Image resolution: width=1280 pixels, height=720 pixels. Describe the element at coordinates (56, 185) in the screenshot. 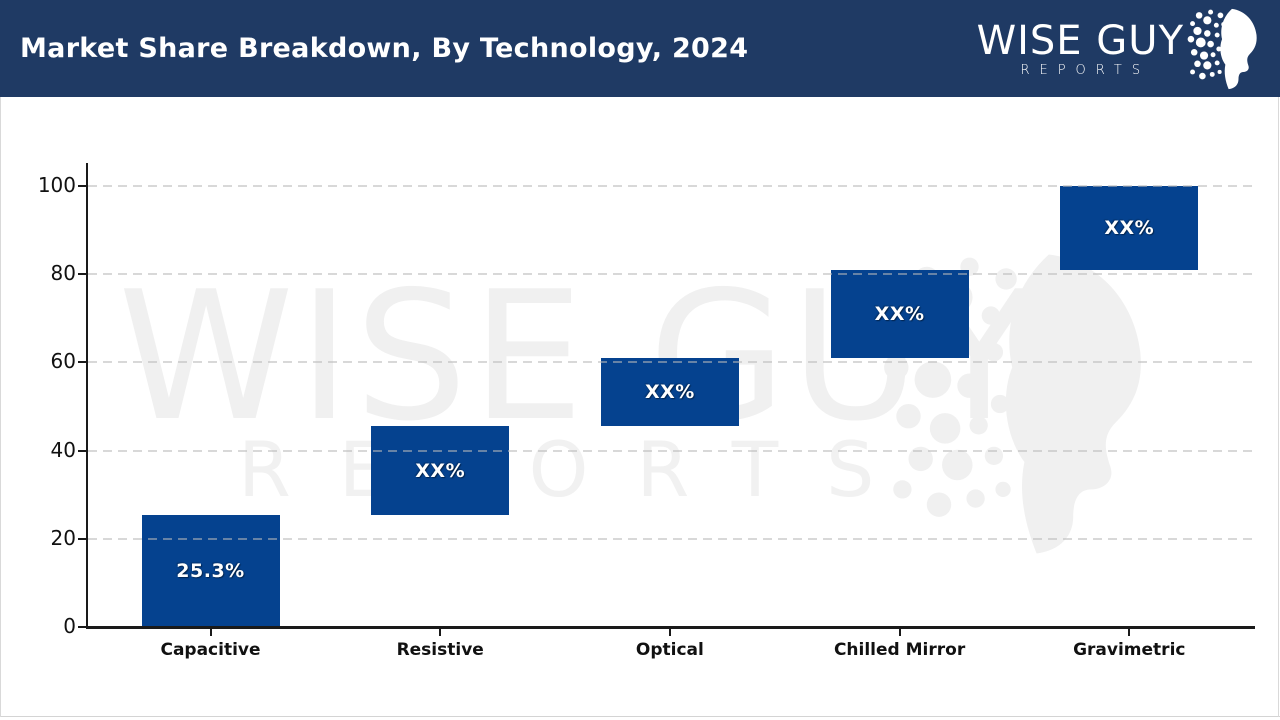

I see `y-tick-label-100: 100` at that location.